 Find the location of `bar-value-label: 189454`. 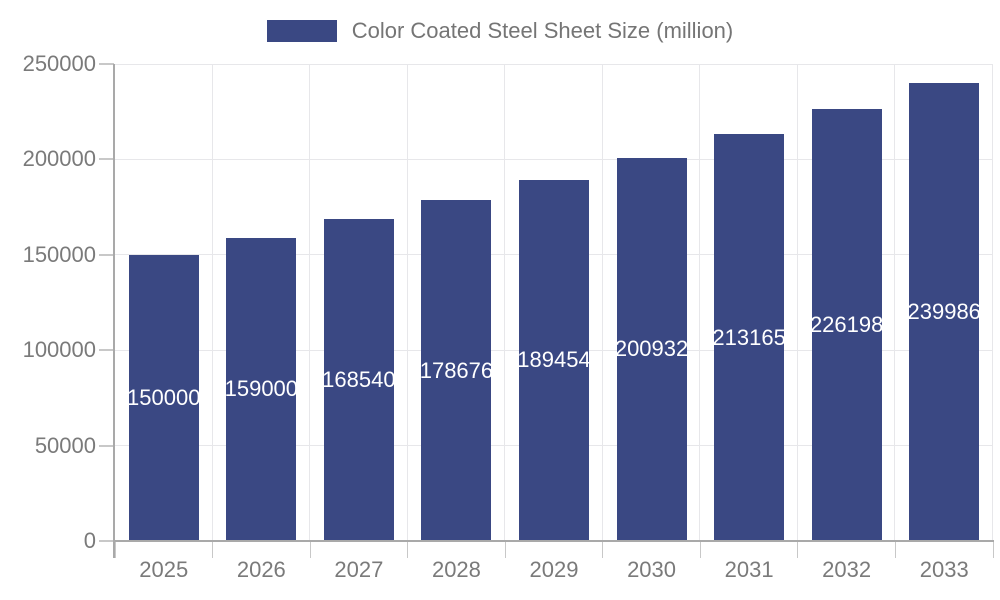

bar-value-label: 189454 is located at coordinates (554, 360).